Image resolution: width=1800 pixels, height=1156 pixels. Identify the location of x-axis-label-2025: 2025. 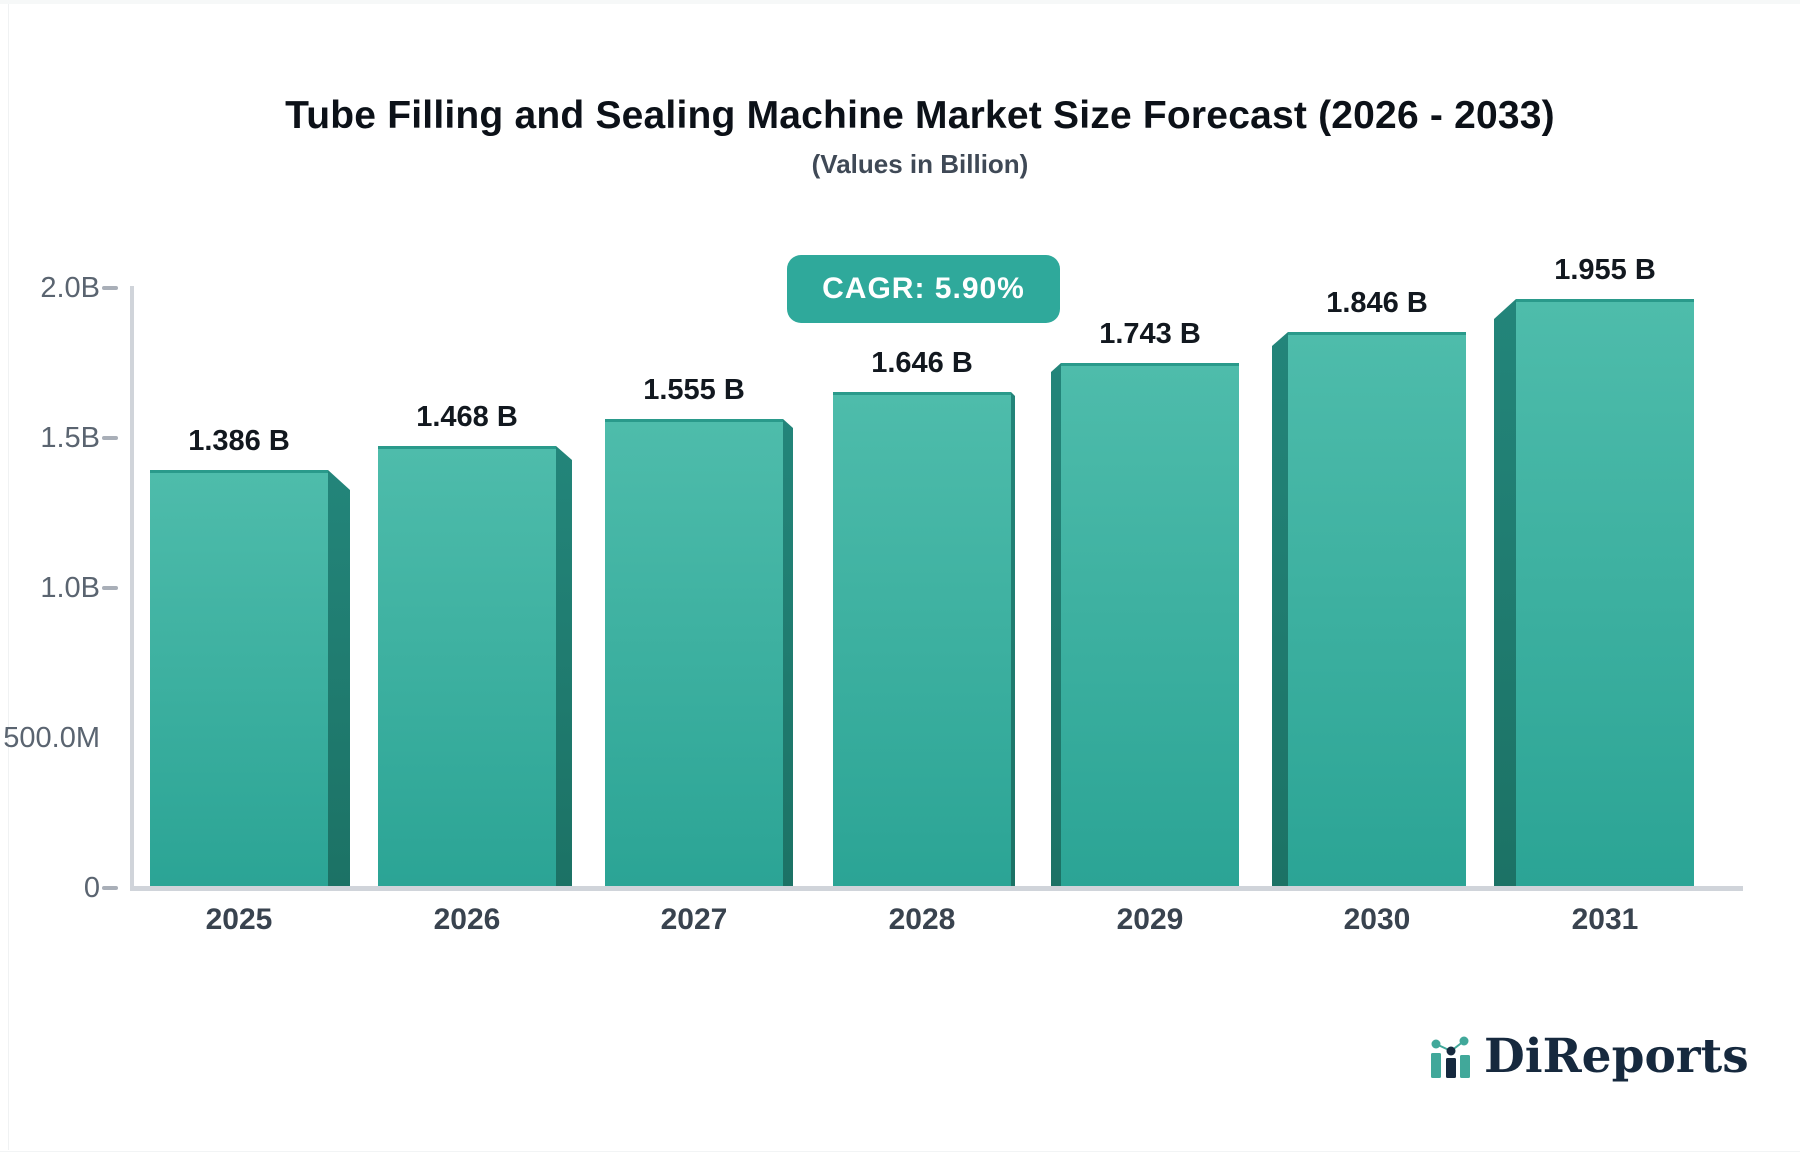
(239, 919).